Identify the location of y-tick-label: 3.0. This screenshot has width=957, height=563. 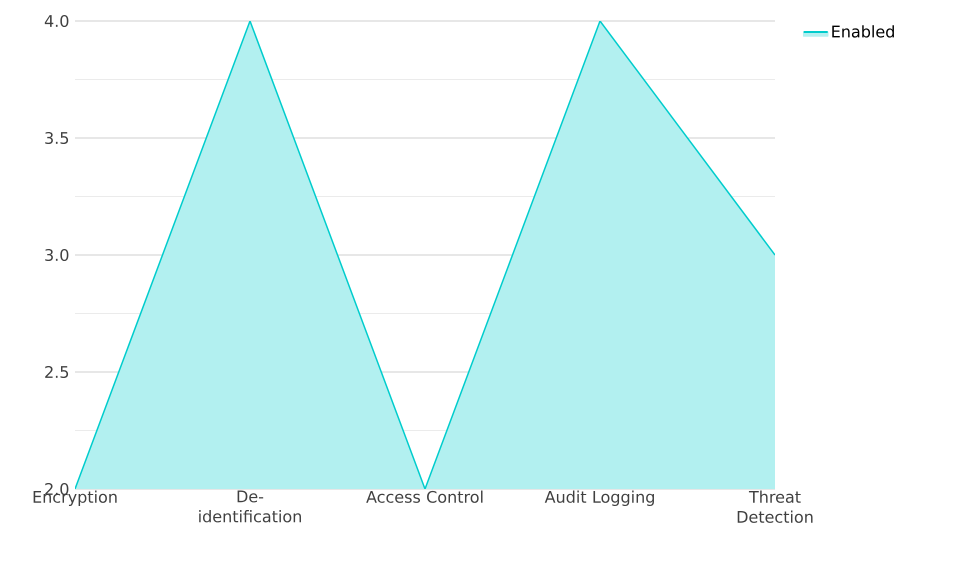
(56, 255).